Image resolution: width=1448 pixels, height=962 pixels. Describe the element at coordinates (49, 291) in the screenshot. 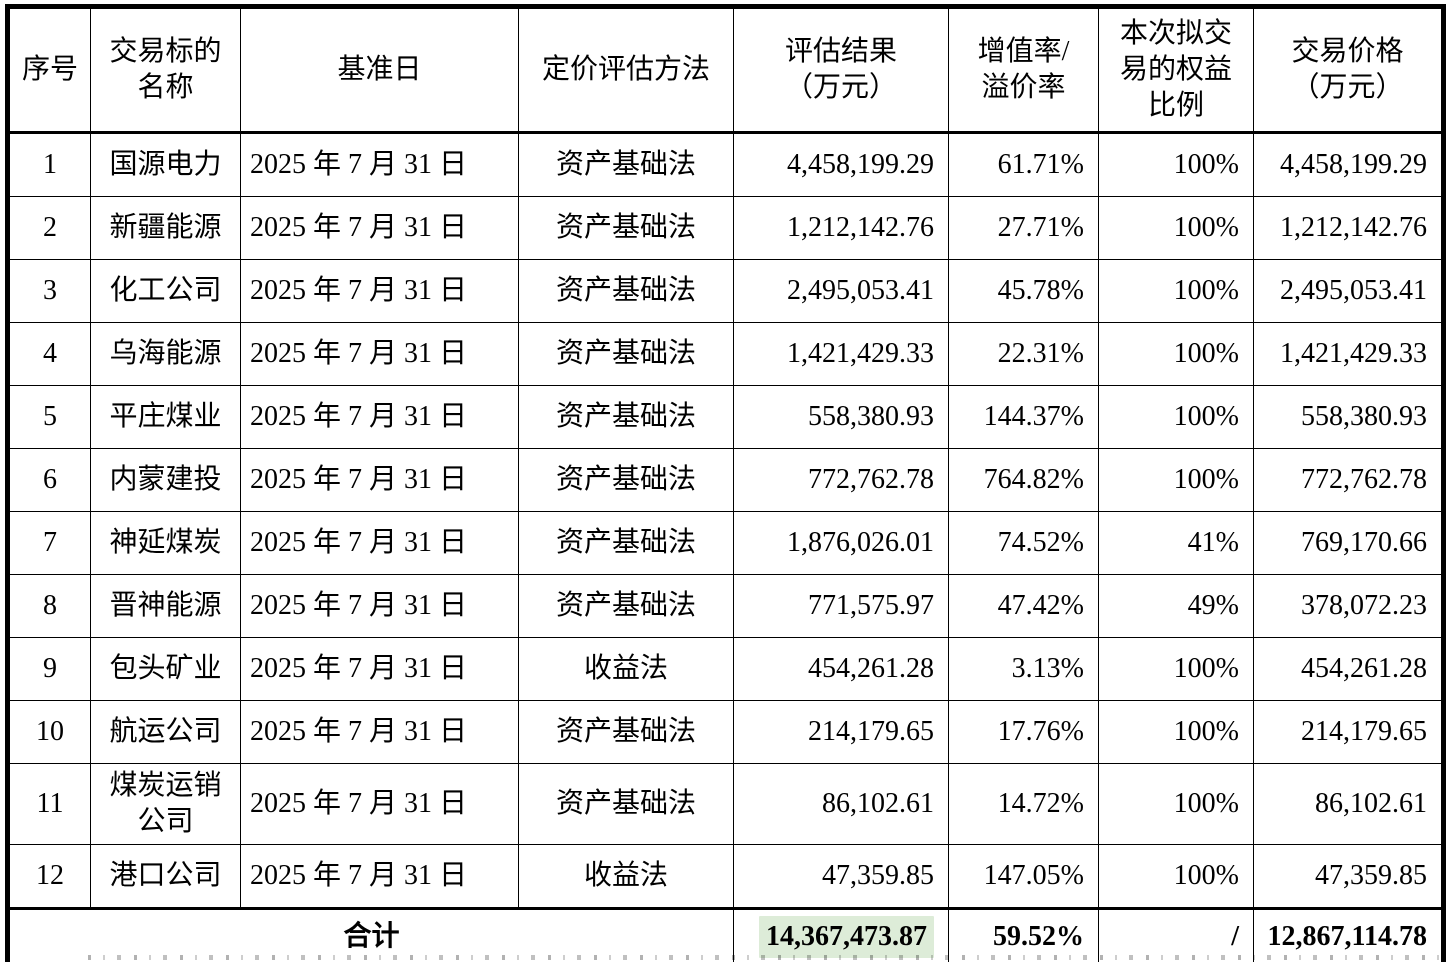

I see `cell-no: 3` at that location.